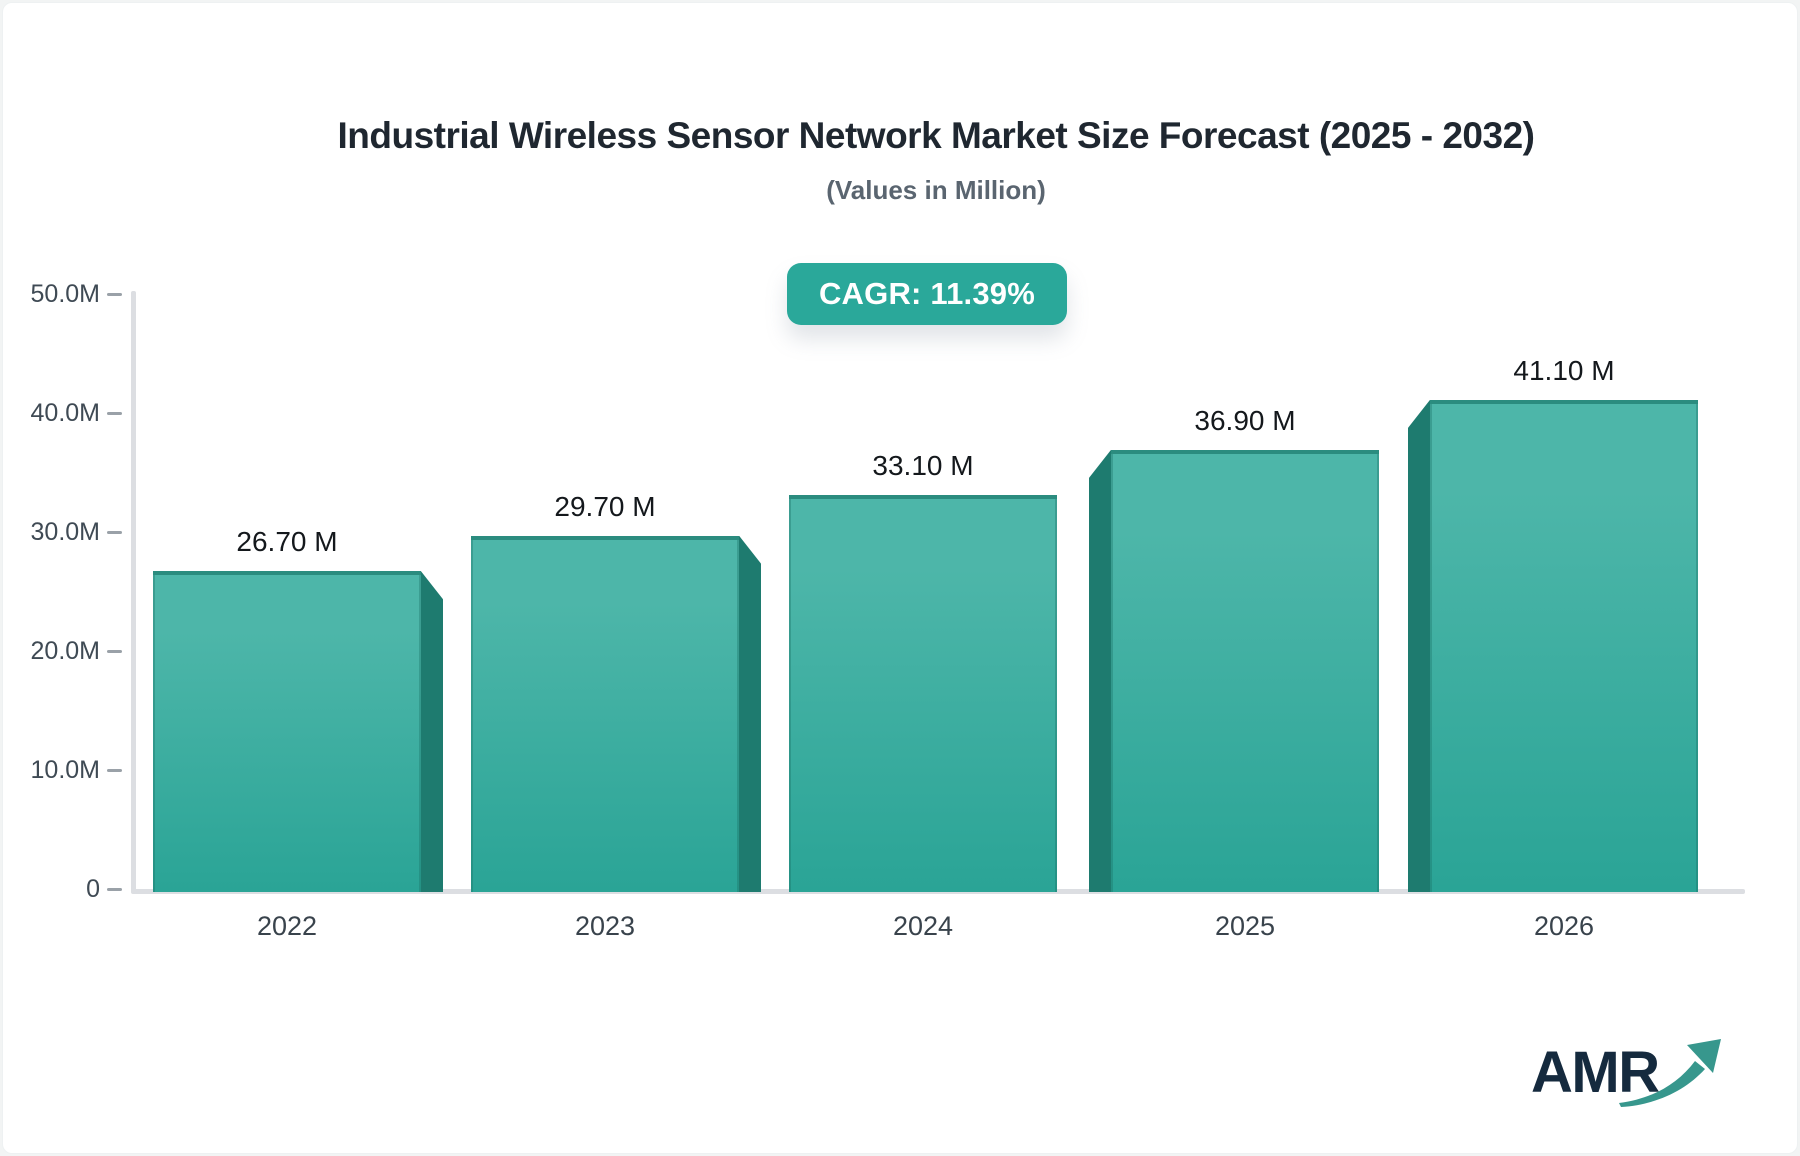 The width and height of the screenshot is (1800, 1156). Describe the element at coordinates (65, 413) in the screenshot. I see `y-axis-label: 40.0M` at that location.